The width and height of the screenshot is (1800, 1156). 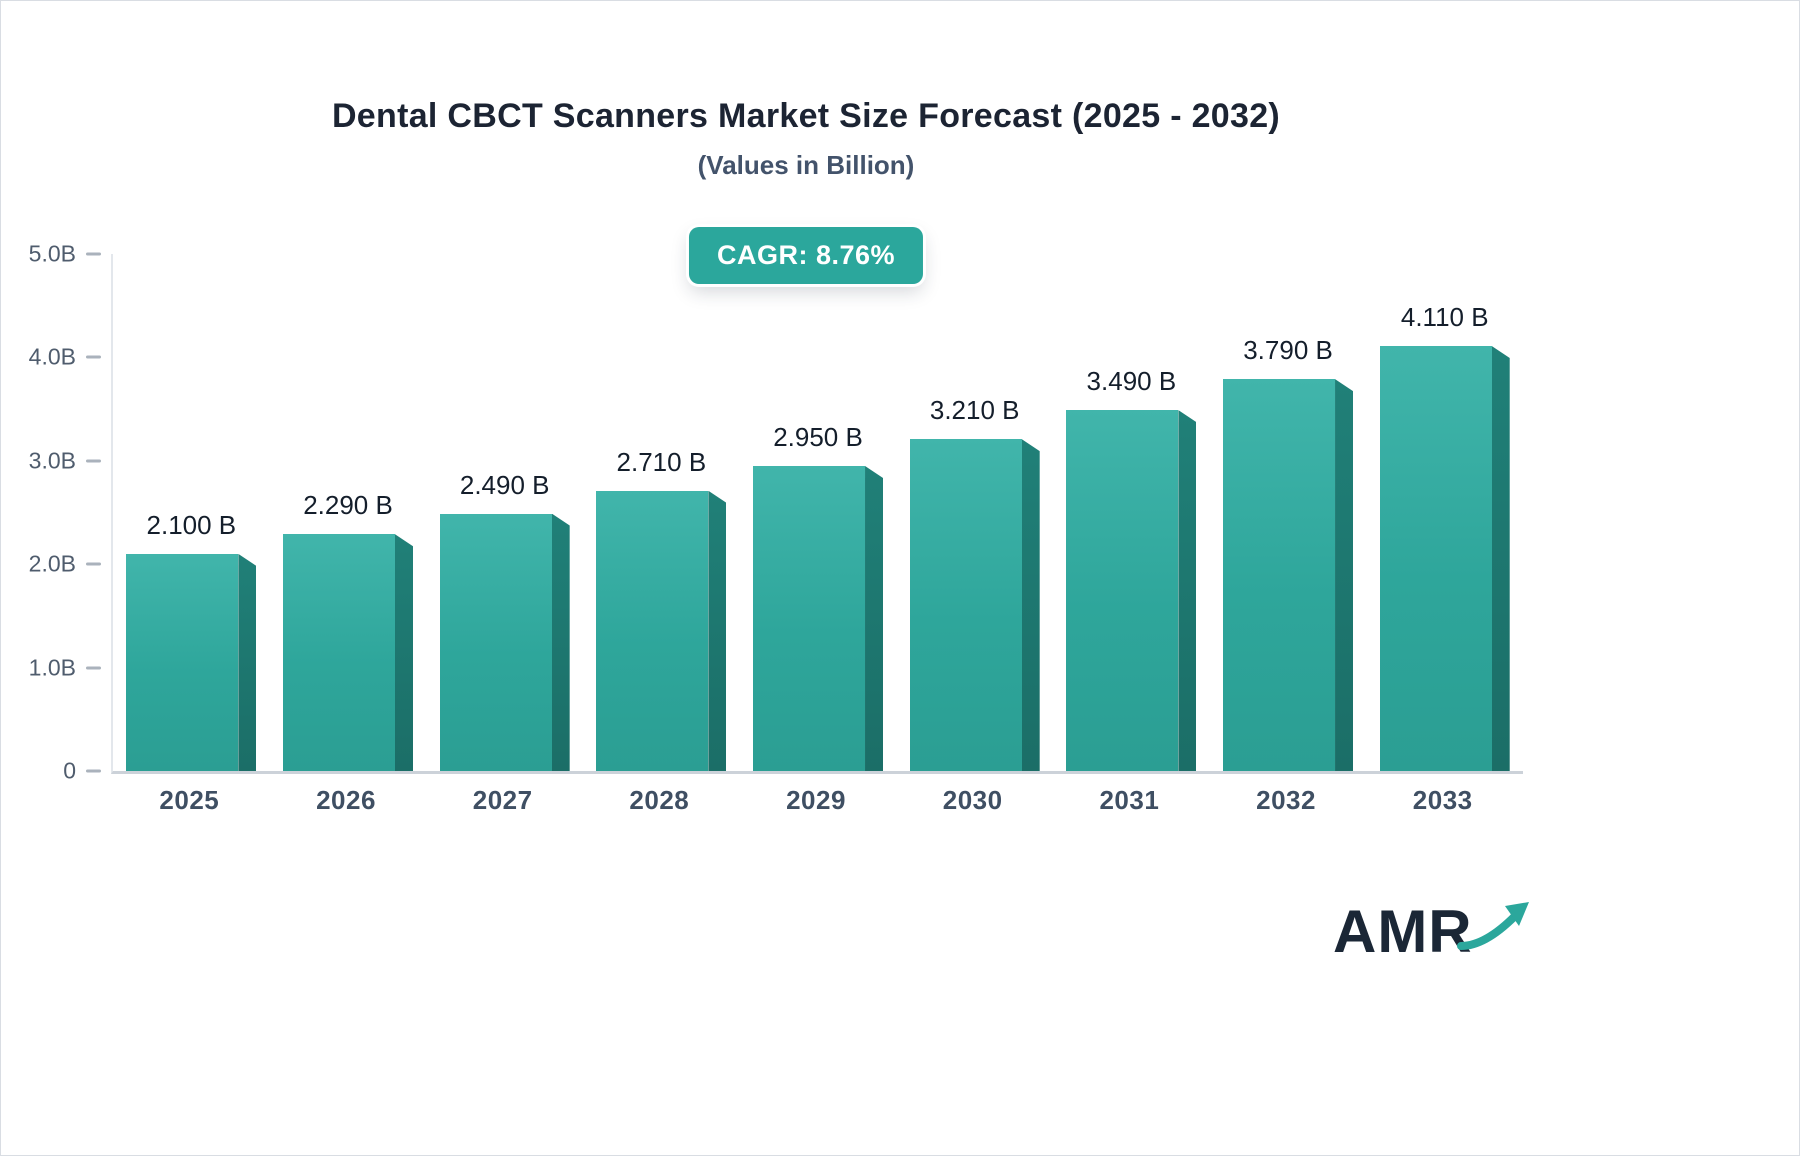 What do you see at coordinates (1492, 925) in the screenshot?
I see `growth-arrow-icon` at bounding box center [1492, 925].